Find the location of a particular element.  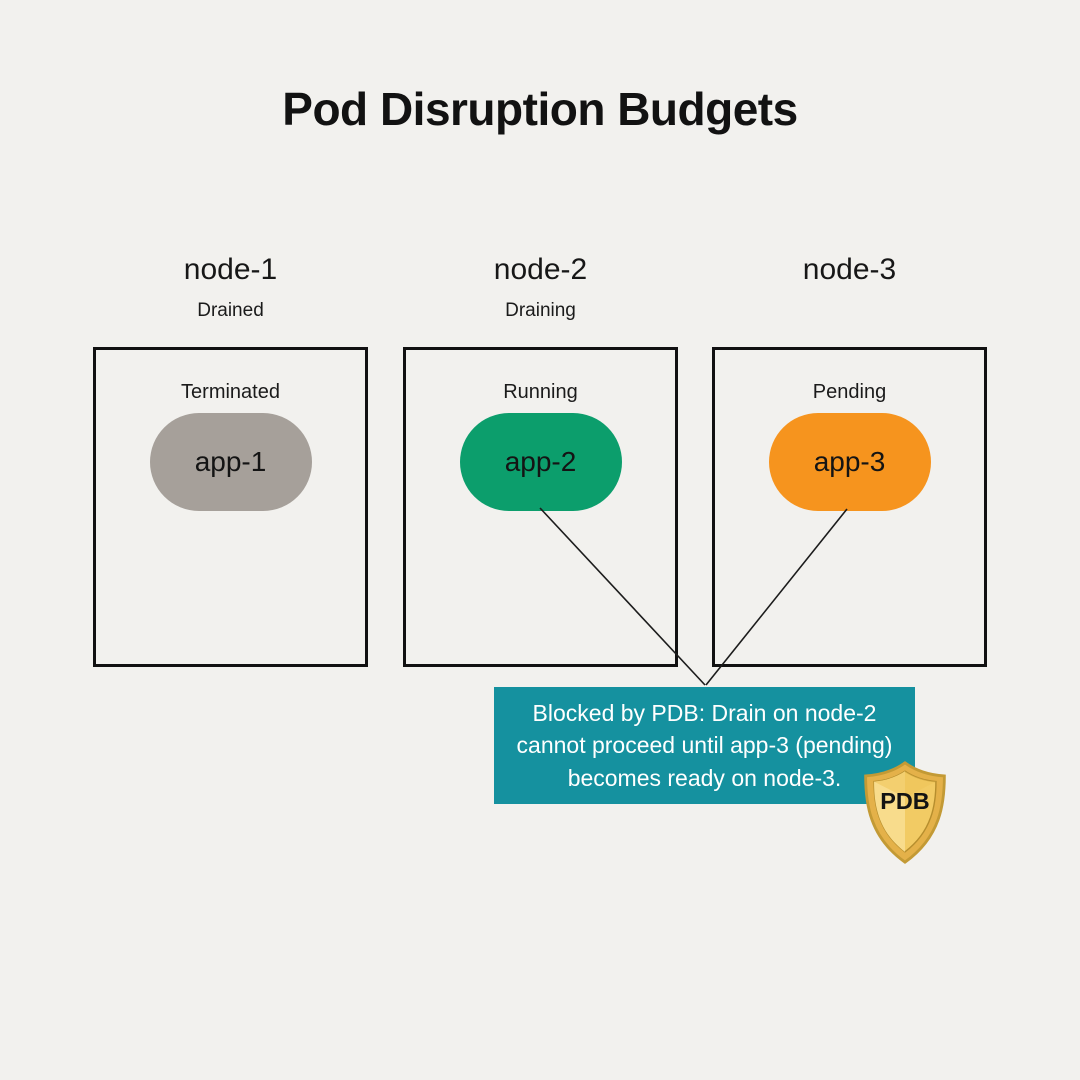

pod-pill: app-3 is located at coordinates (849, 462).